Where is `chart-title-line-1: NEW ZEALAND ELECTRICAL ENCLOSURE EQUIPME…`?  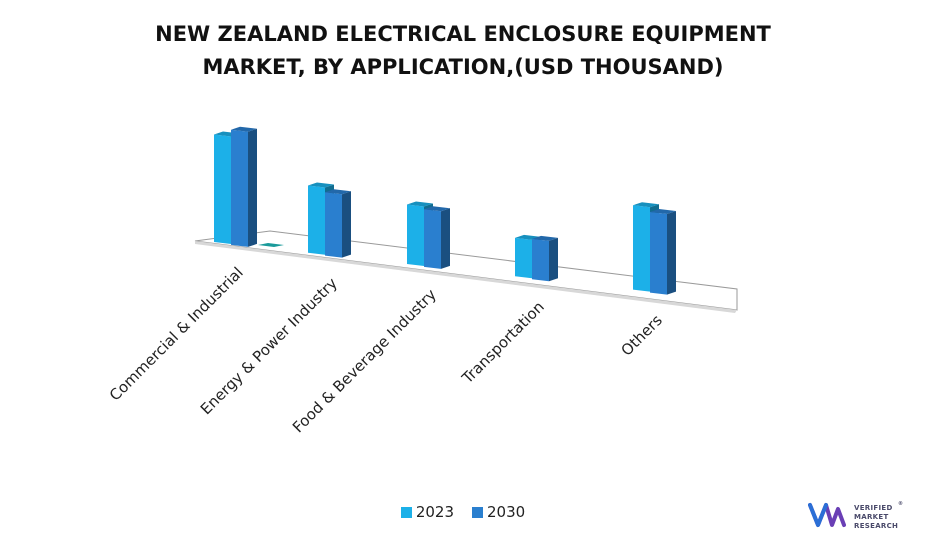
chart-title-line-1: NEW ZEALAND ELECTRICAL ENCLOSURE EQUIPME… is located at coordinates (463, 34).